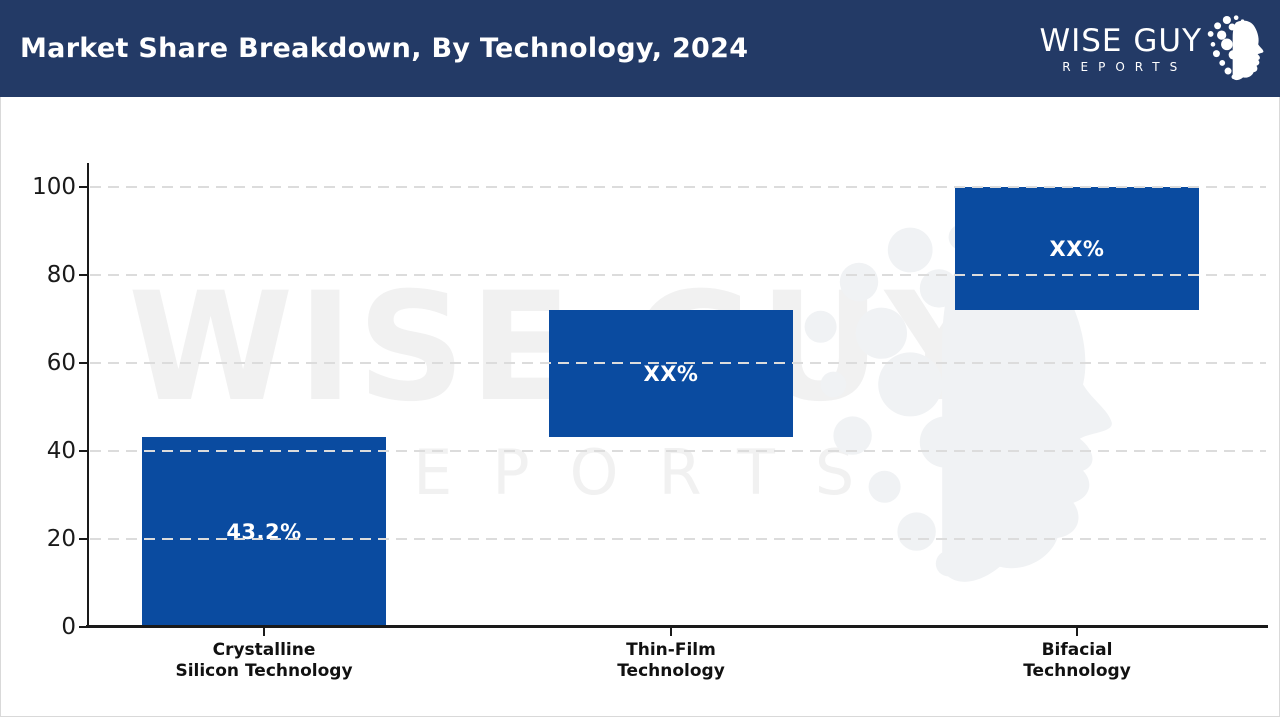 The image size is (1280, 720). What do you see at coordinates (264, 671) in the screenshot?
I see `category-label-line: Silicon Technology` at bounding box center [264, 671].